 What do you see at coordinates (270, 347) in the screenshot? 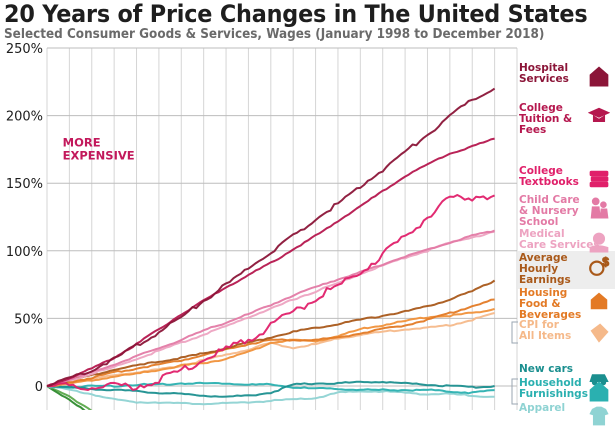
I see `series-line-food-beverages` at bounding box center [270, 347].